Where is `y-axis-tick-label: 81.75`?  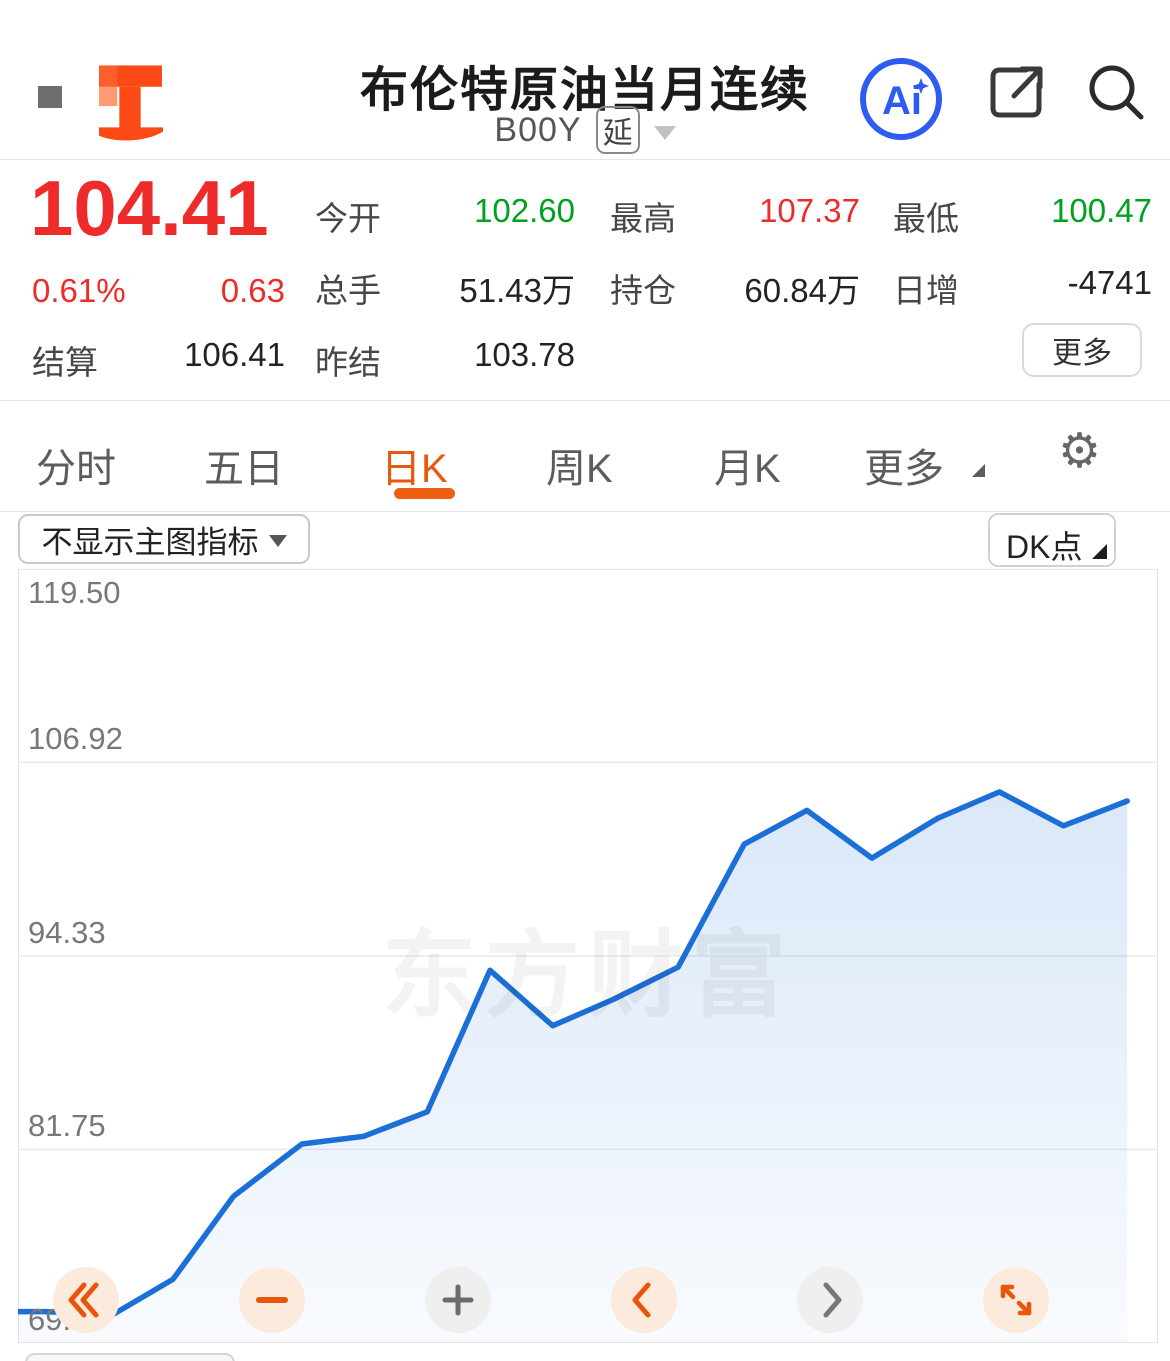
y-axis-tick-label: 81.75 is located at coordinates (67, 1126).